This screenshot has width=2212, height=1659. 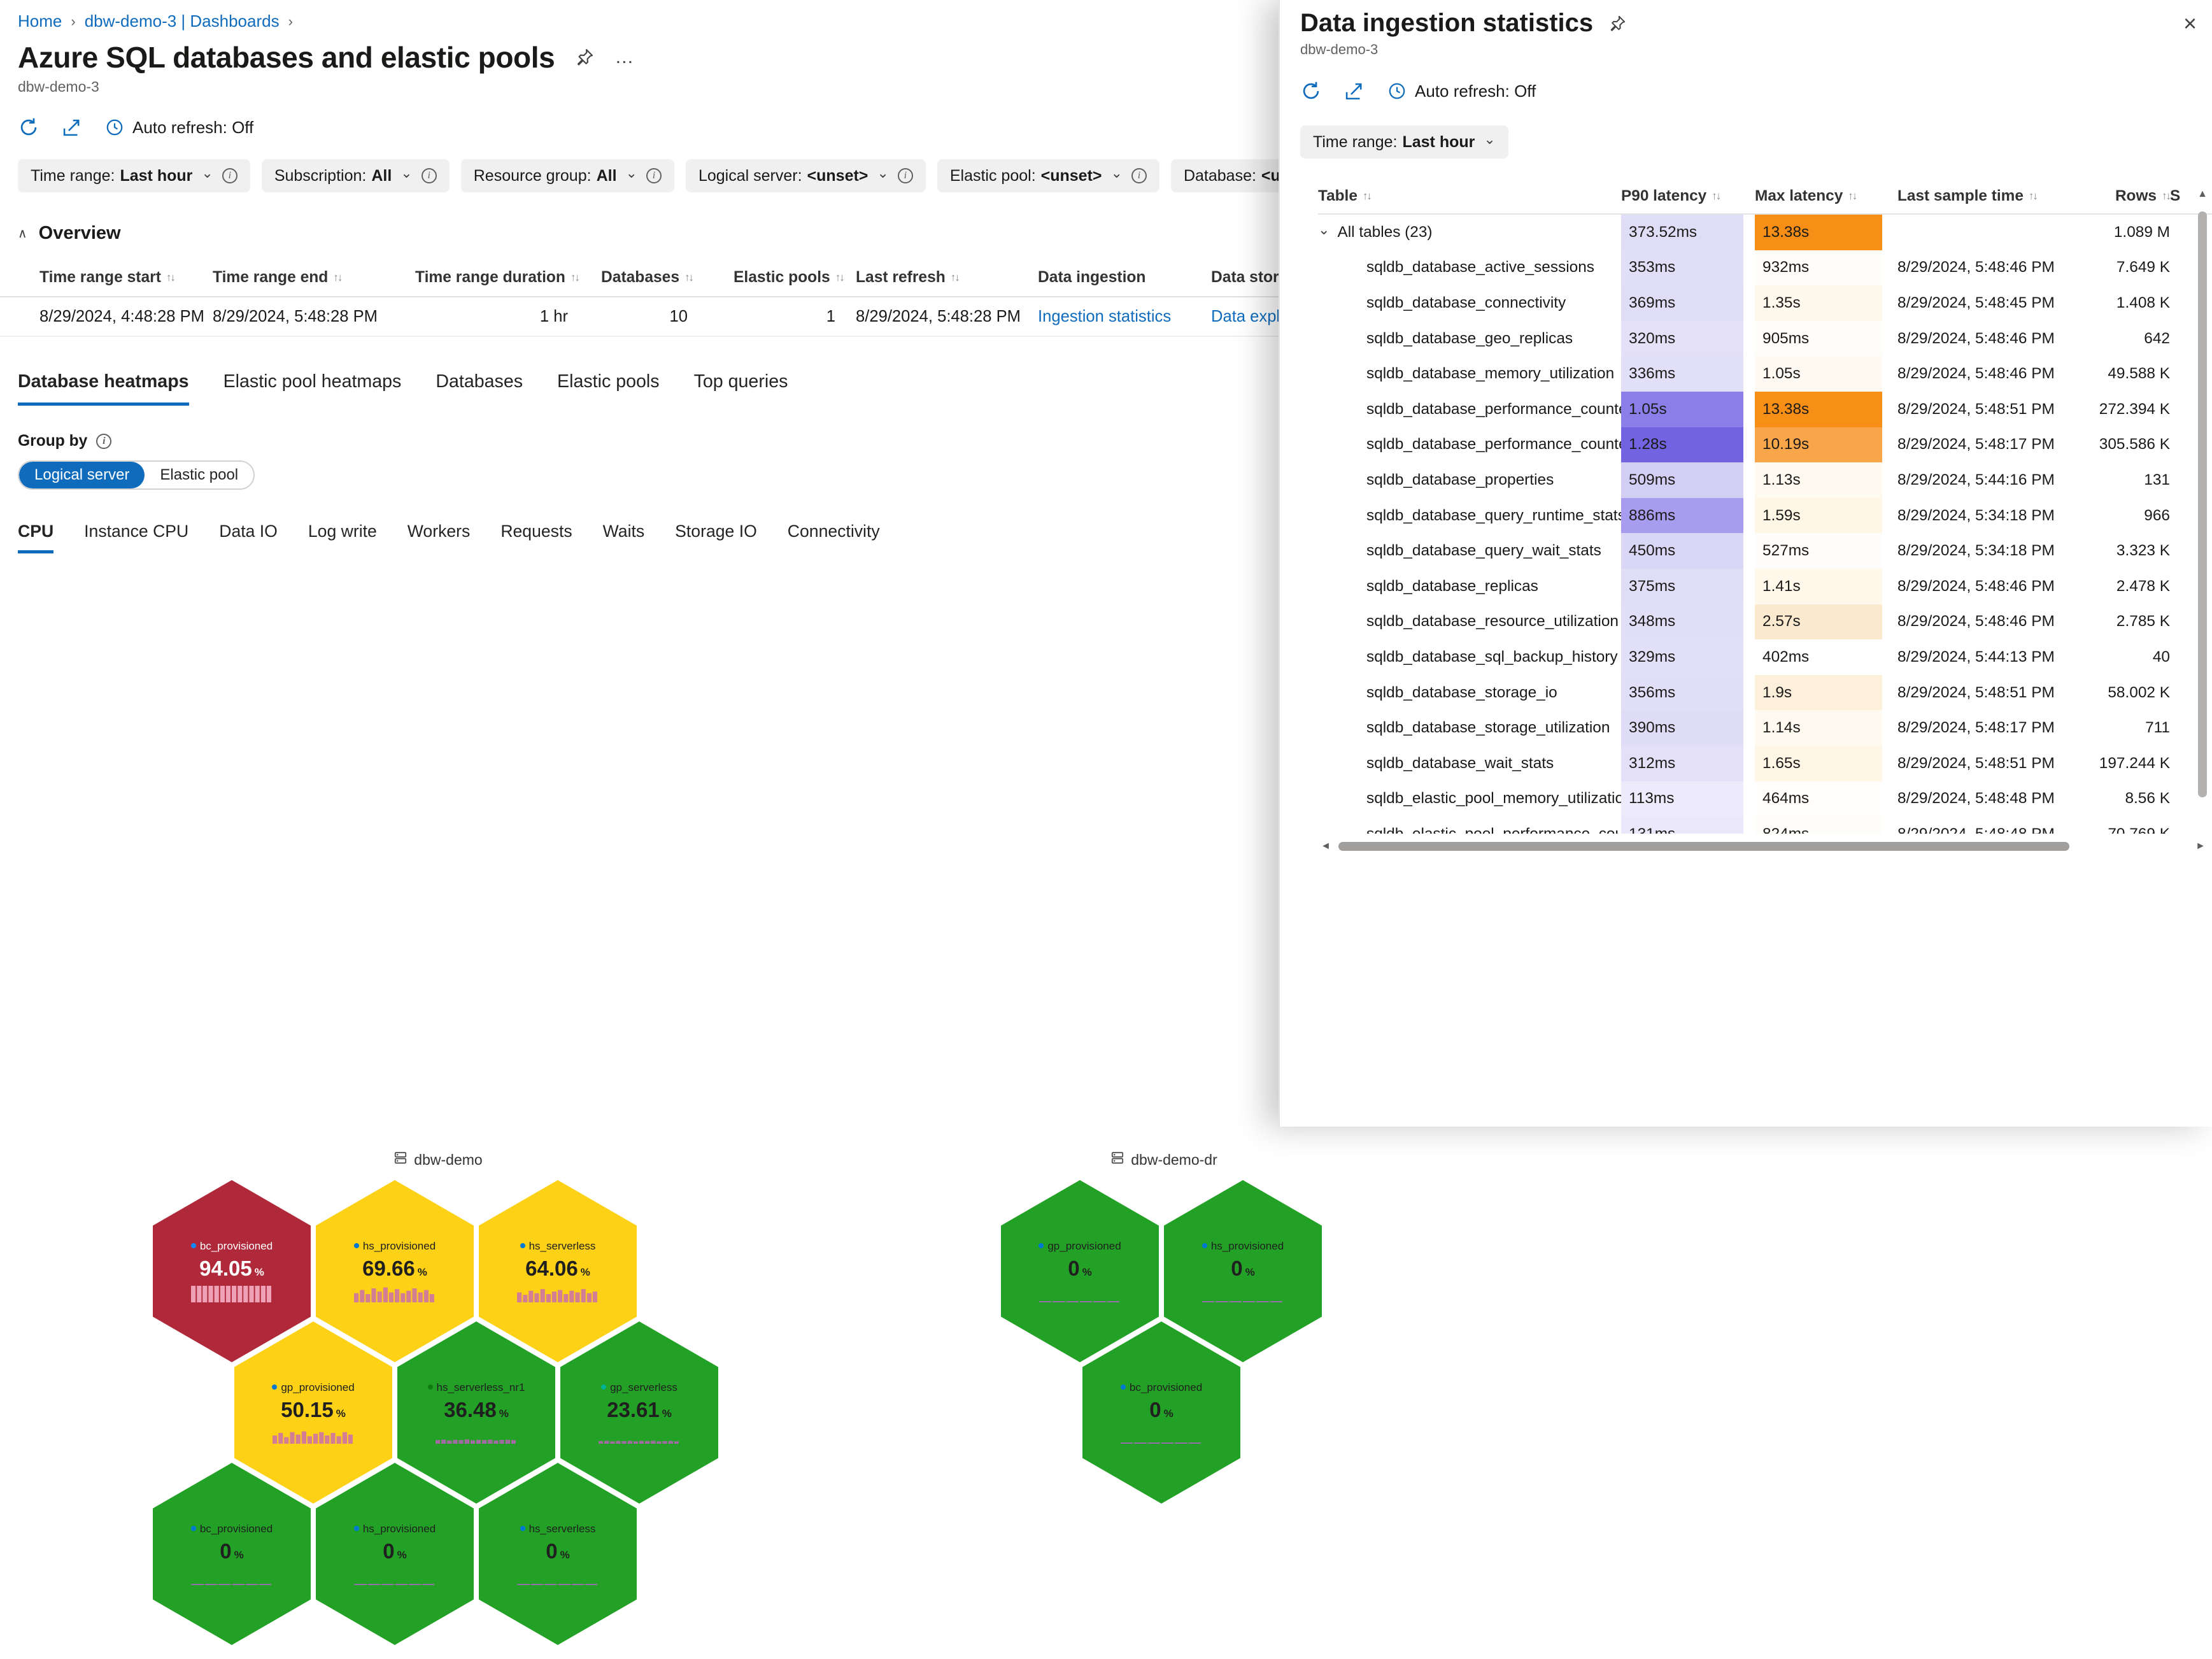 I want to click on breadcrumb-dashboard-link: dbw-demo-3 | Dashboards, so click(x=182, y=21).